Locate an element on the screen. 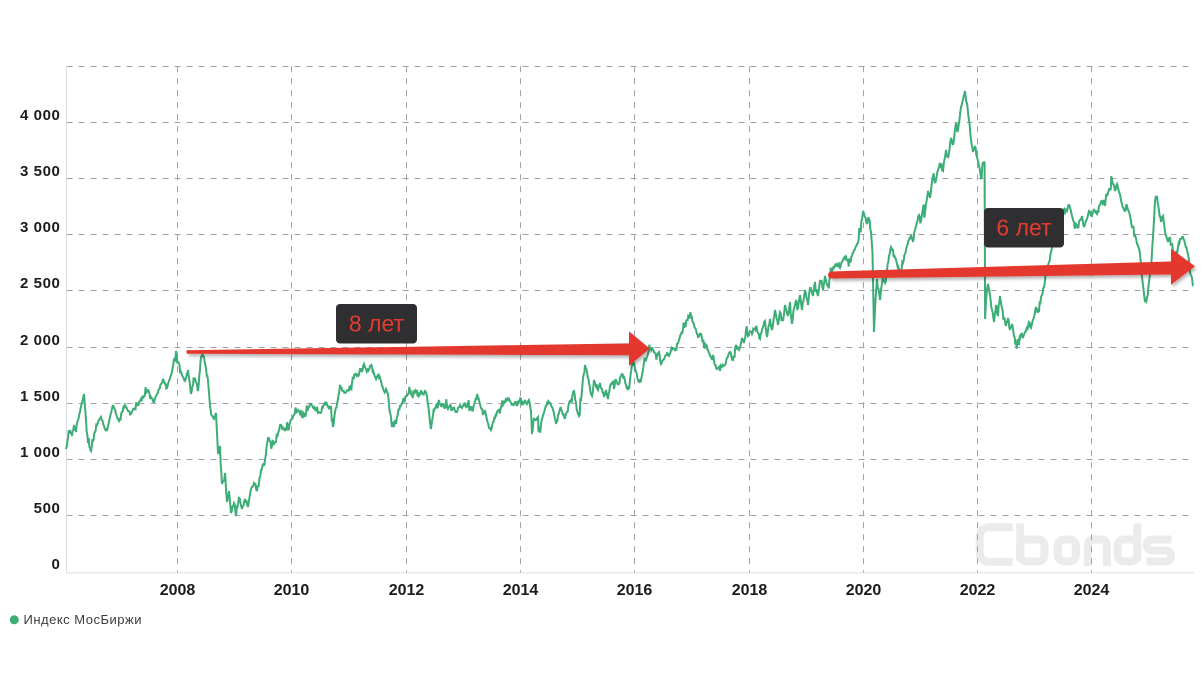 The image size is (1204, 678). svg-text: 6 лет is located at coordinates (1024, 228).